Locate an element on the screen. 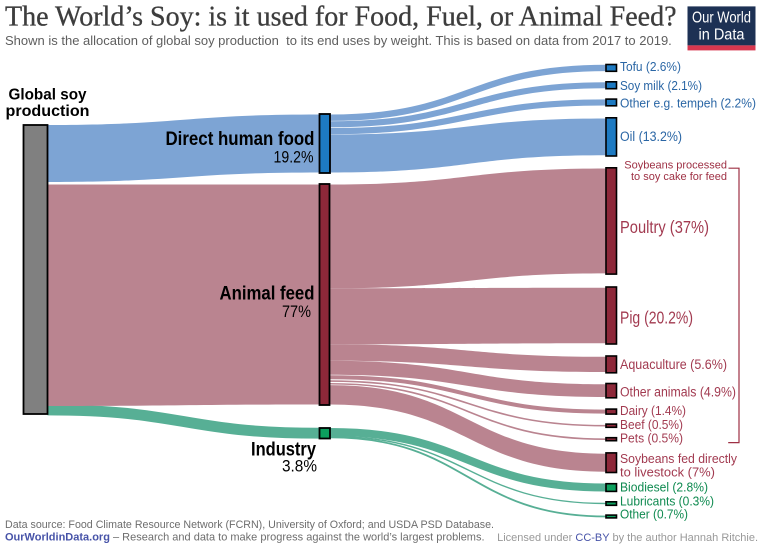 This screenshot has height=550, width=763. svg-text: 3.8% is located at coordinates (299, 466).